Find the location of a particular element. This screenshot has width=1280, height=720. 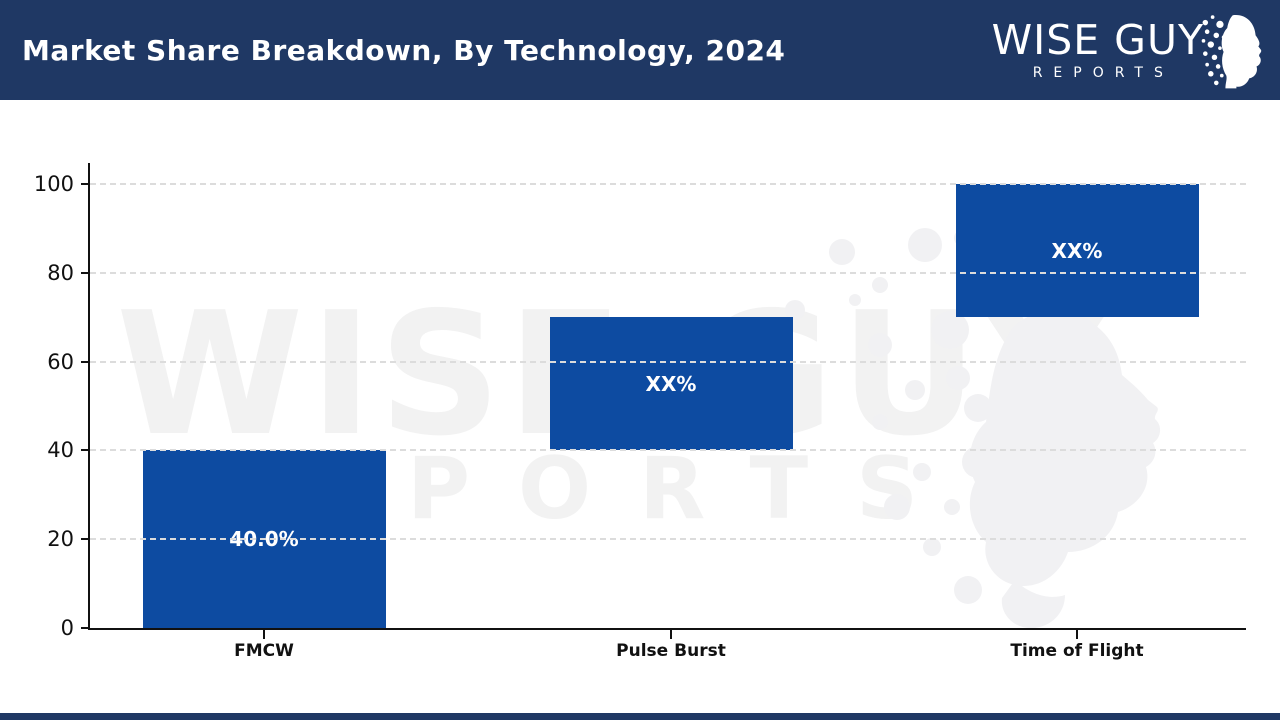

logo-subtitle: REPORTS is located at coordinates (1103, 72).